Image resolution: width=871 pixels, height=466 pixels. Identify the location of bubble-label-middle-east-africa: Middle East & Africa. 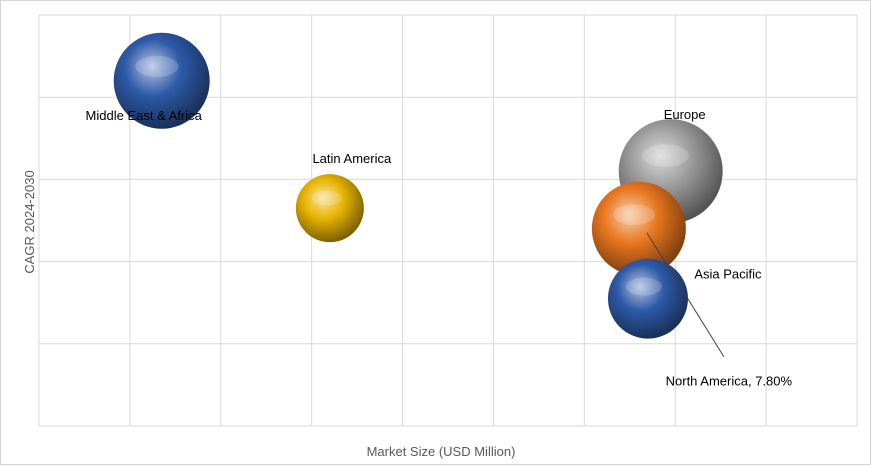
(144, 115).